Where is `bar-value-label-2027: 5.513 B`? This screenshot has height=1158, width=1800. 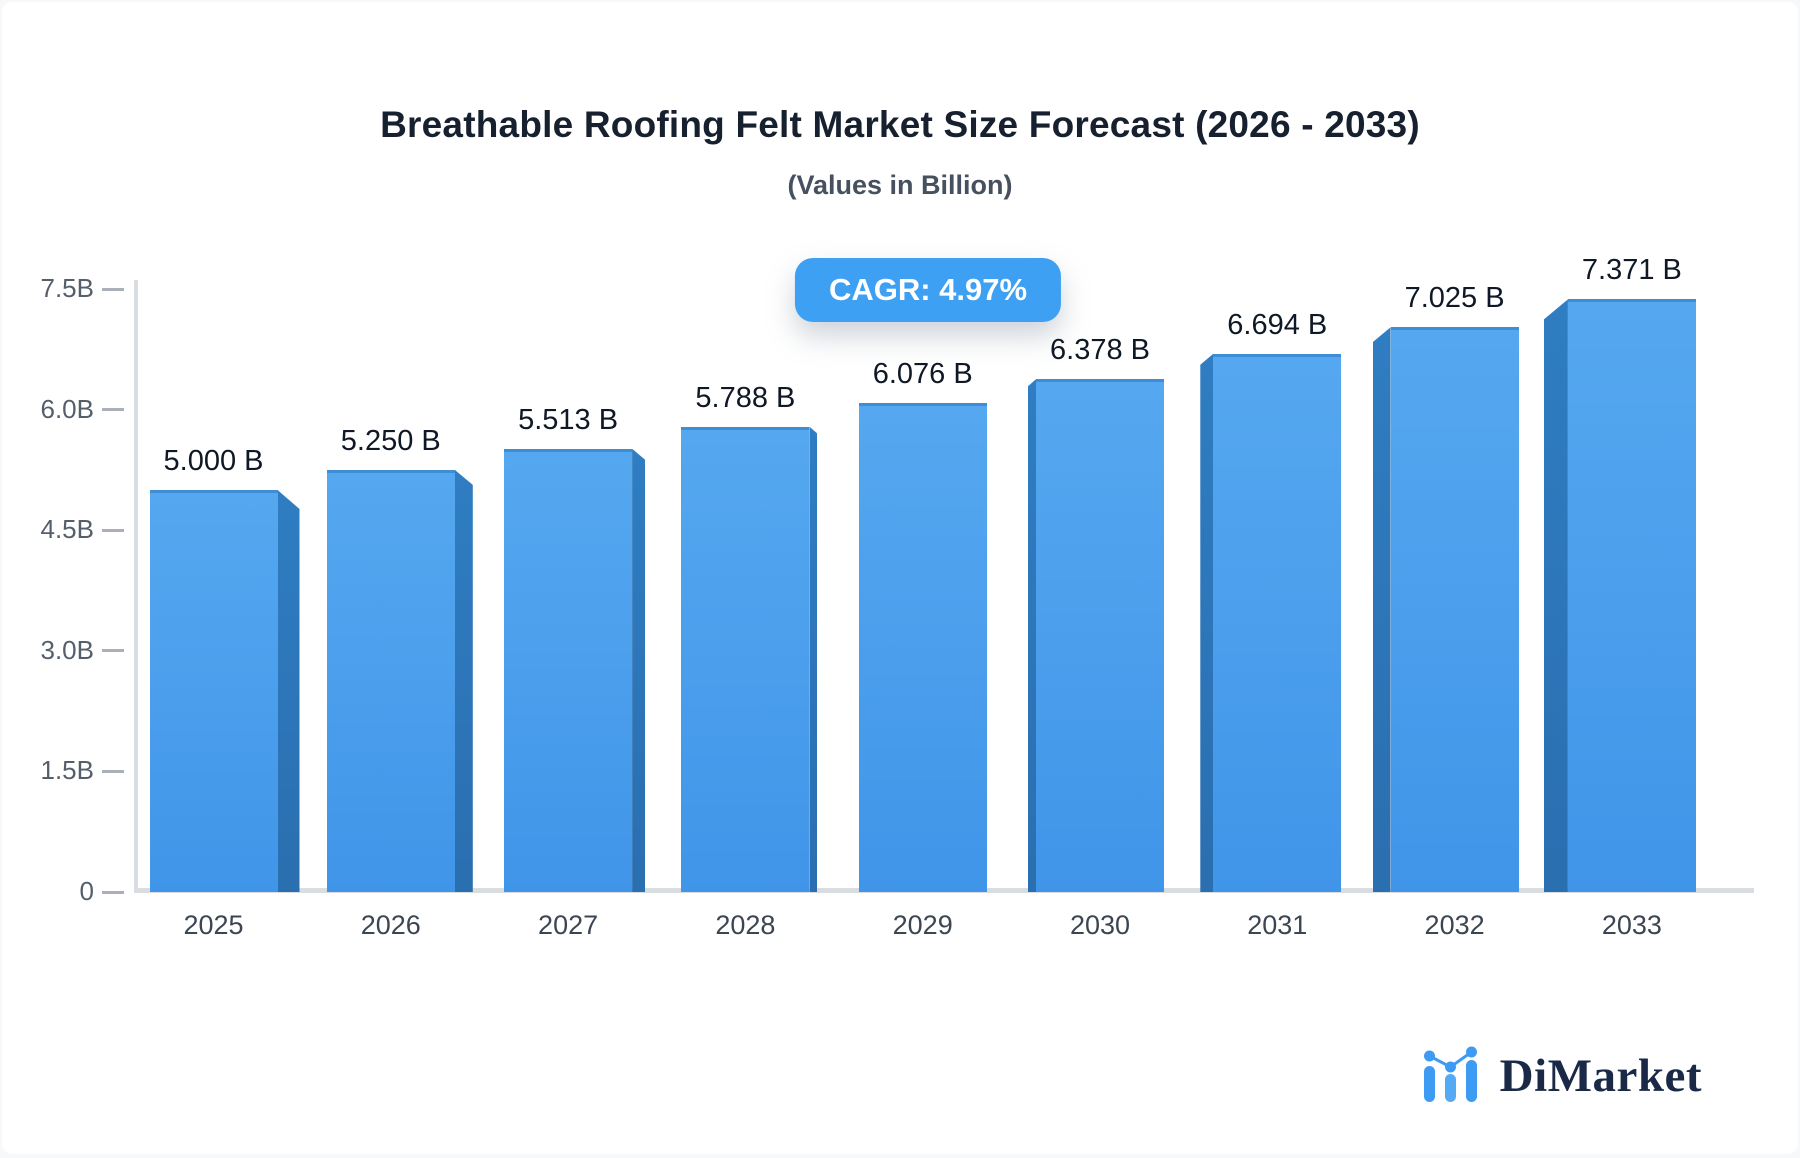
bar-value-label-2027: 5.513 B is located at coordinates (568, 419).